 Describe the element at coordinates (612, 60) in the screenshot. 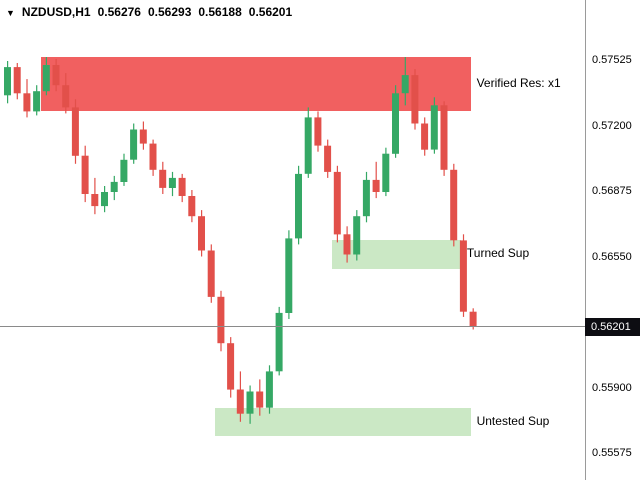

I see `price-axis-label: 0.57525` at that location.